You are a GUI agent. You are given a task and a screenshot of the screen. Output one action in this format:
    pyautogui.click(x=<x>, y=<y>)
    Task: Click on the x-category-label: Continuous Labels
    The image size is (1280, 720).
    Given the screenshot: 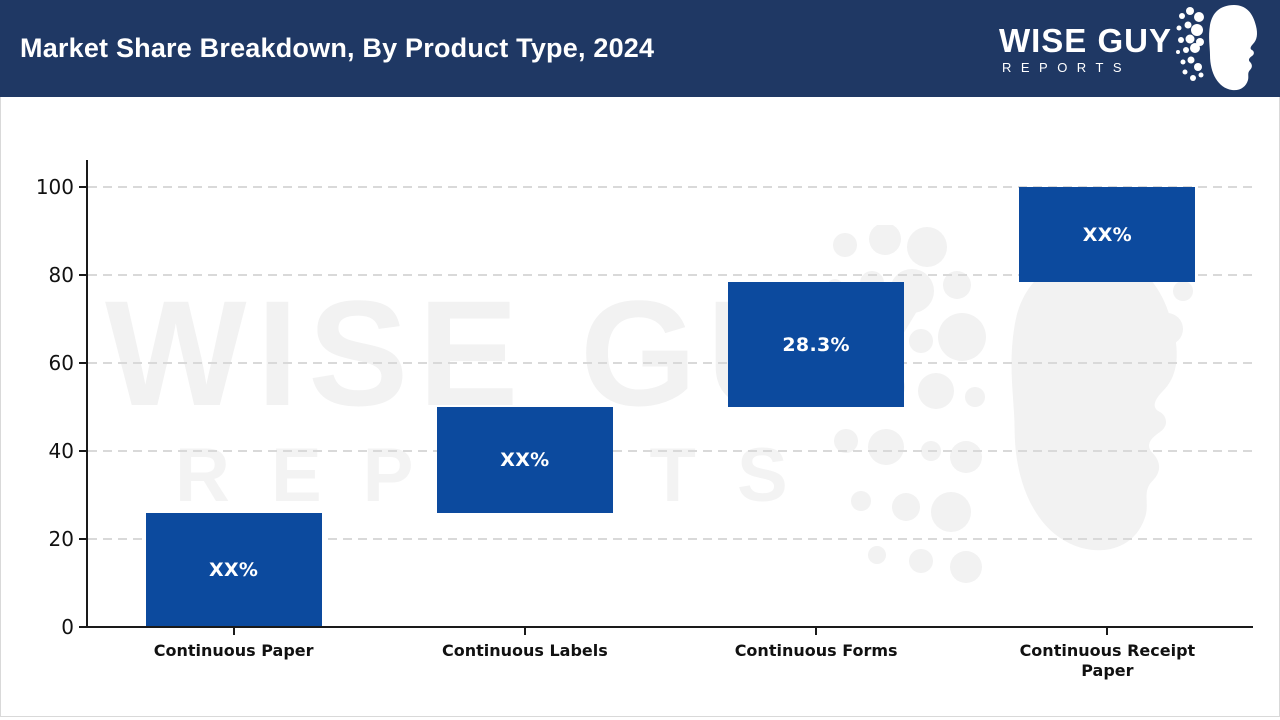 What is the action you would take?
    pyautogui.click(x=524, y=650)
    